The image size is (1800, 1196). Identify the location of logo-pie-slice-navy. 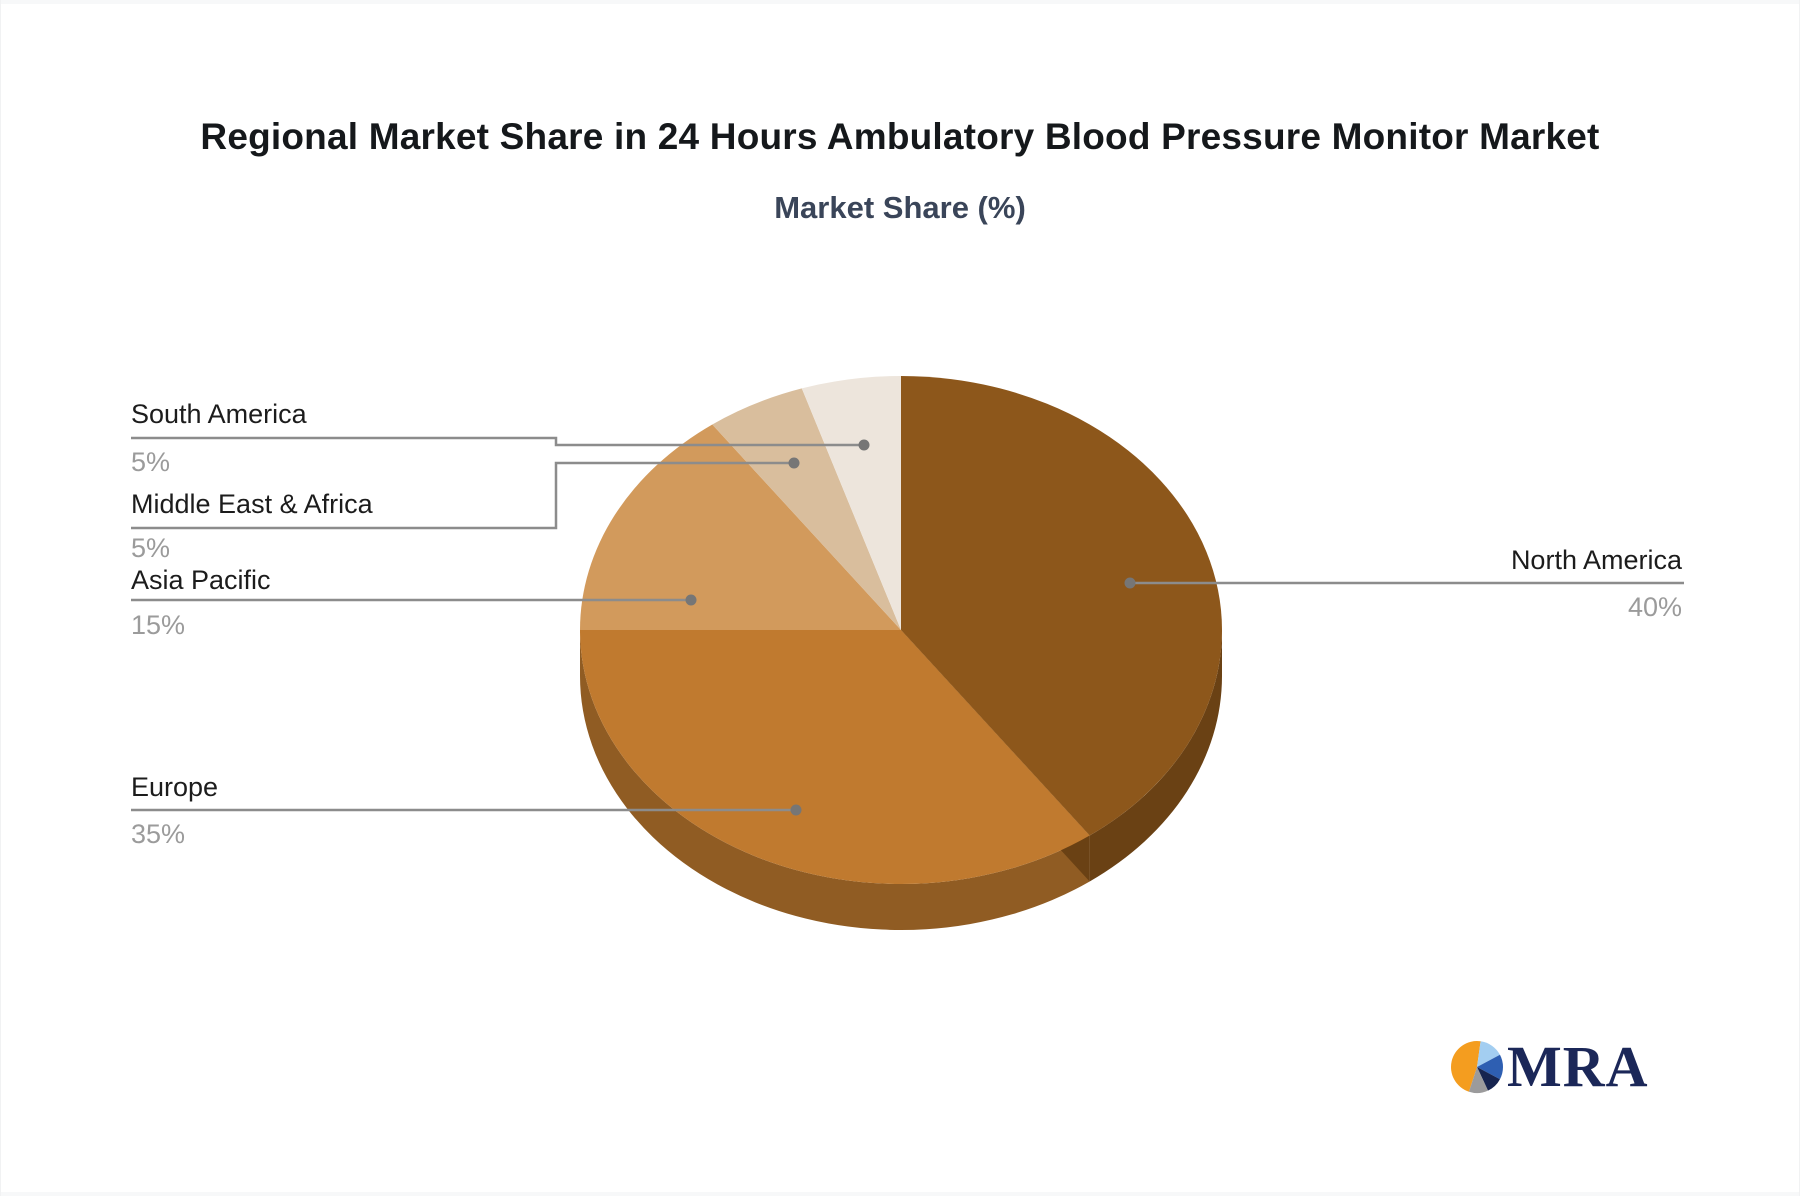
(1488, 1079).